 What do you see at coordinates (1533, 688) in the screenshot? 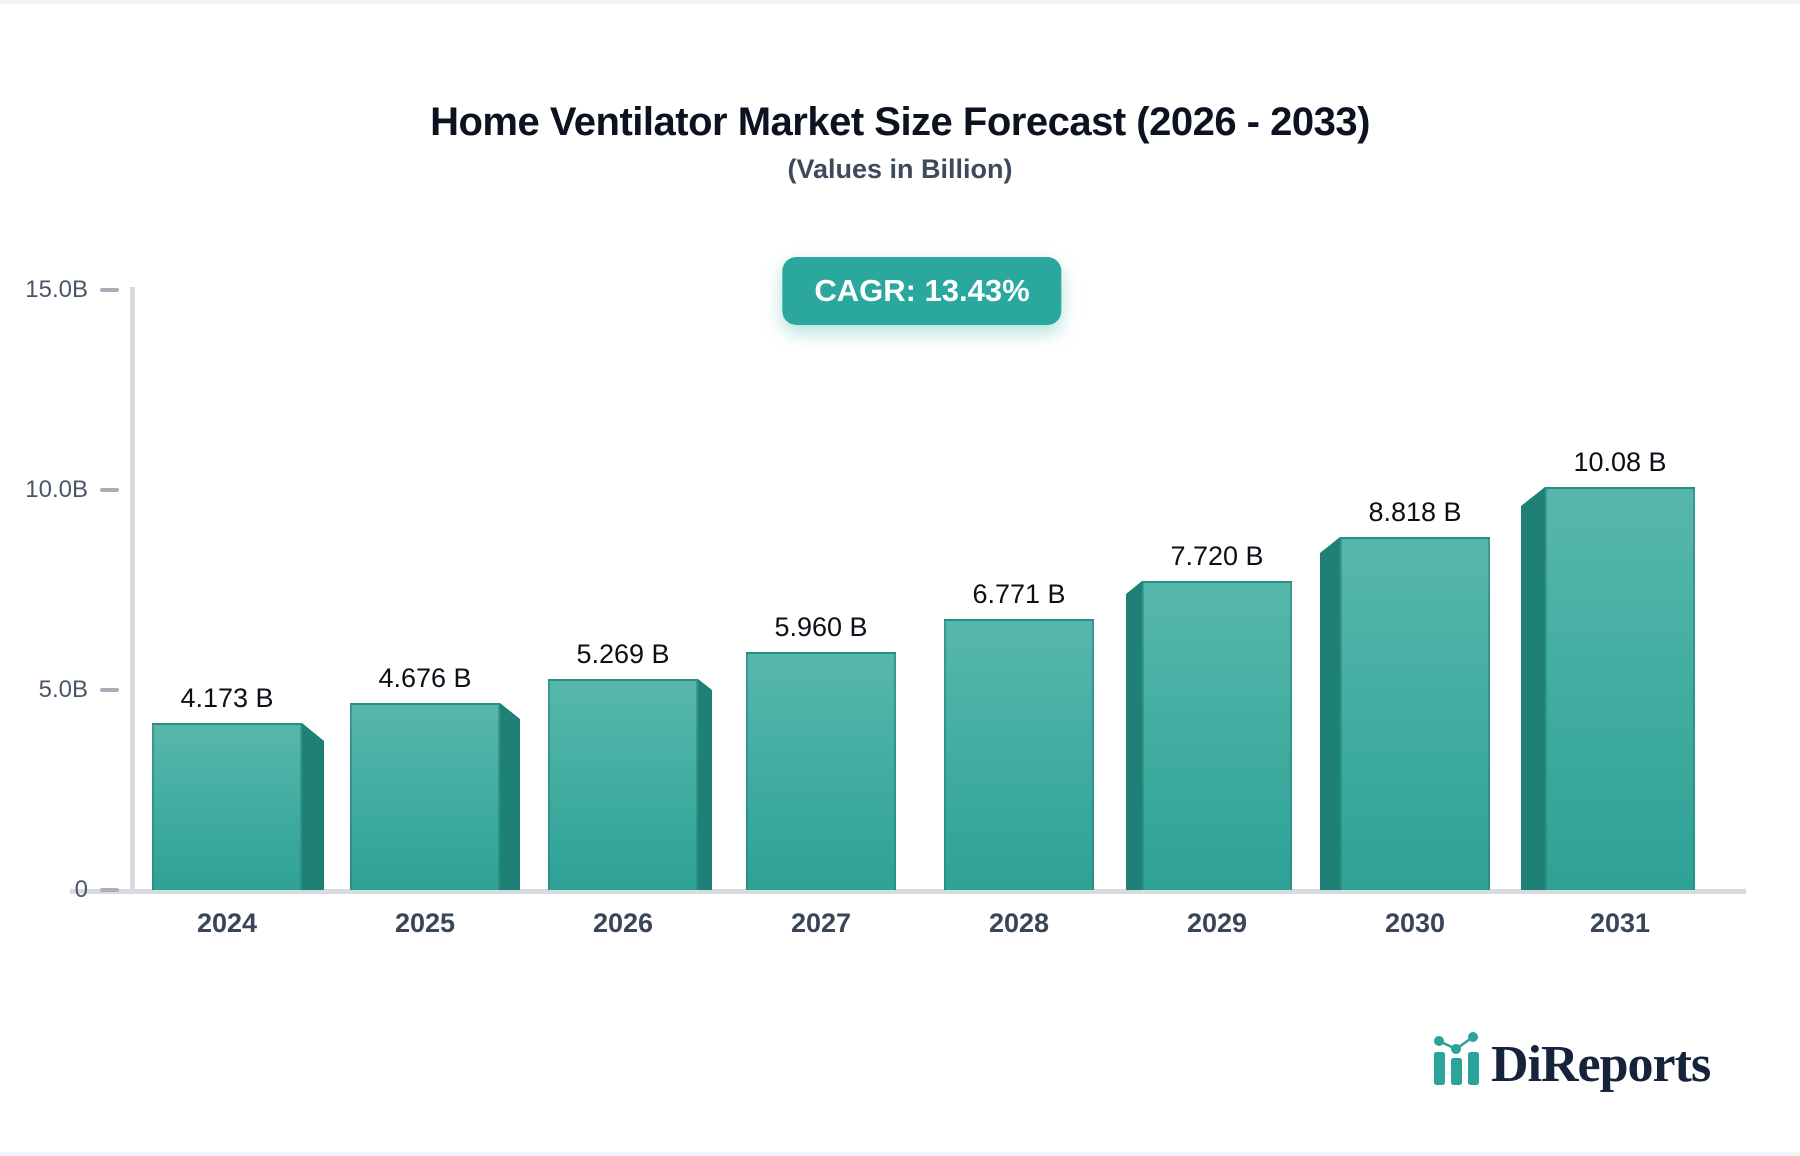
I see `bar-side-face-2031` at bounding box center [1533, 688].